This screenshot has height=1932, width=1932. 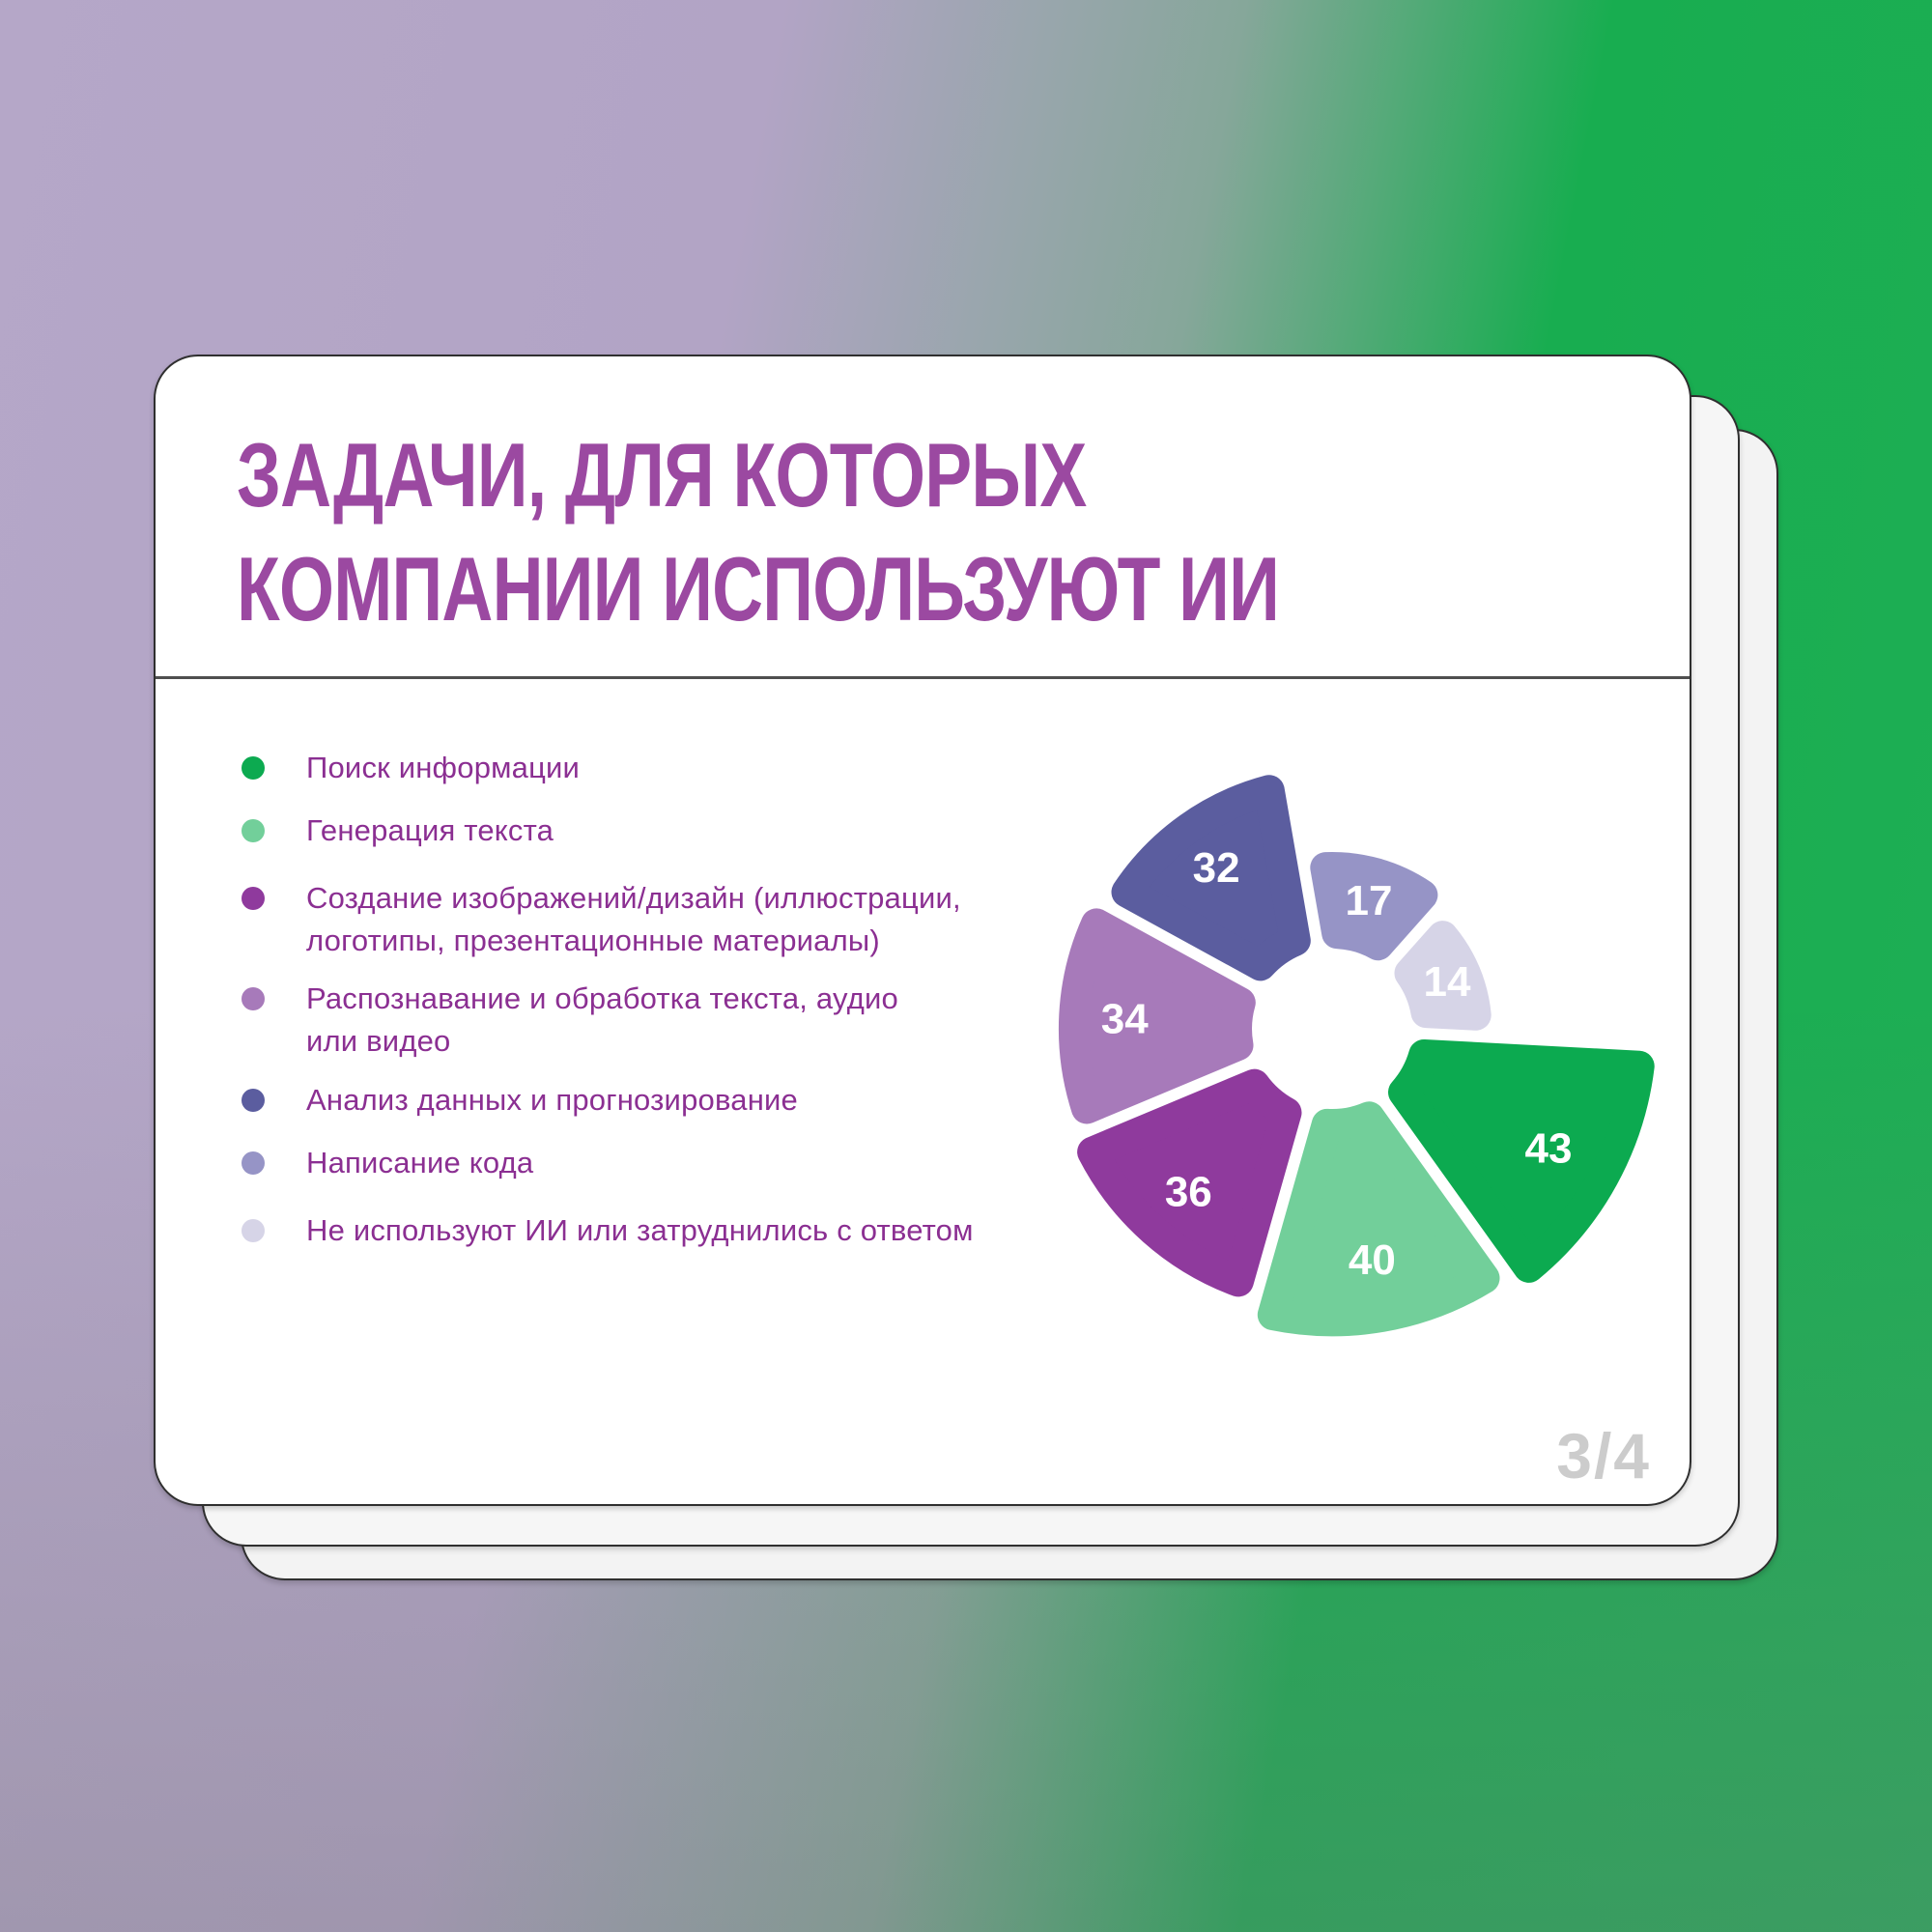 I want to click on page-number: 3/4, so click(x=1603, y=1456).